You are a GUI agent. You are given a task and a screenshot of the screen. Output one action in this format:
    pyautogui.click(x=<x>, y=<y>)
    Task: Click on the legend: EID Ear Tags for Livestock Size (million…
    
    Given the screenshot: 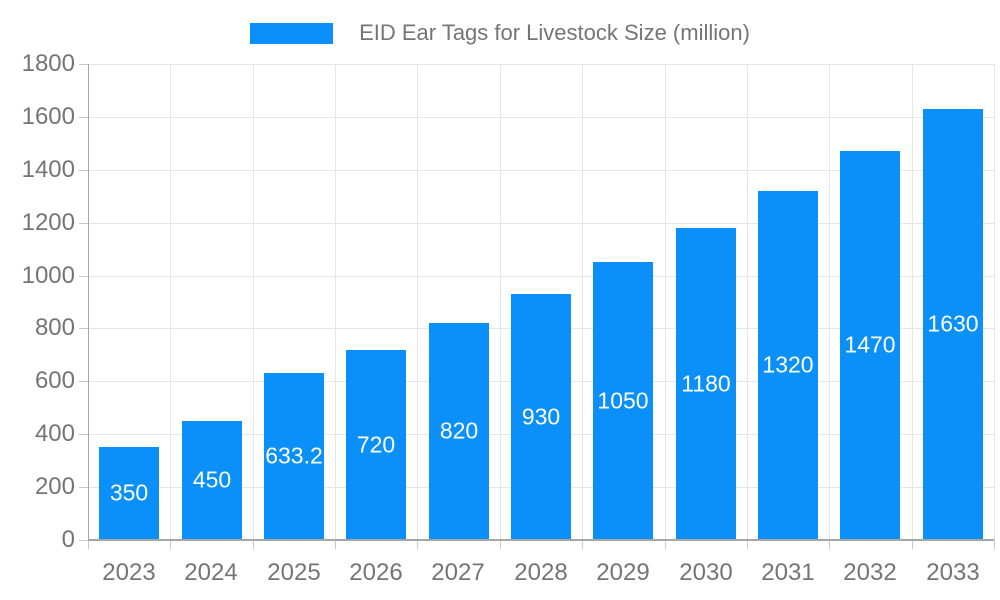 What is the action you would take?
    pyautogui.click(x=500, y=33)
    